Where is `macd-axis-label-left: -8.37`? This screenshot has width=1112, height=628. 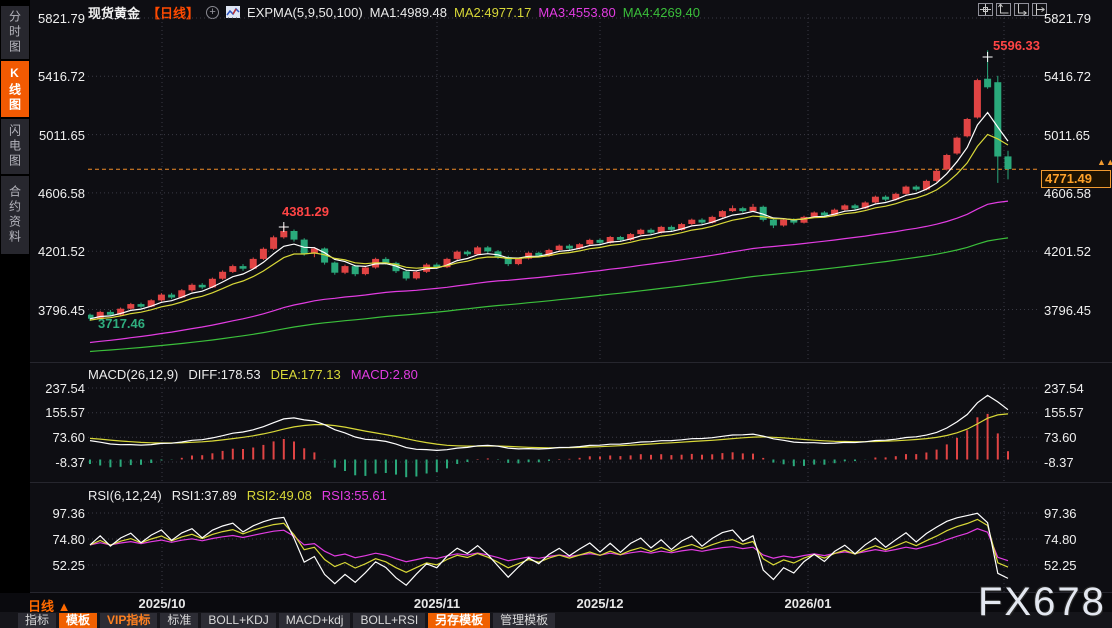
macd-axis-label-left: -8.37 is located at coordinates (70, 462).